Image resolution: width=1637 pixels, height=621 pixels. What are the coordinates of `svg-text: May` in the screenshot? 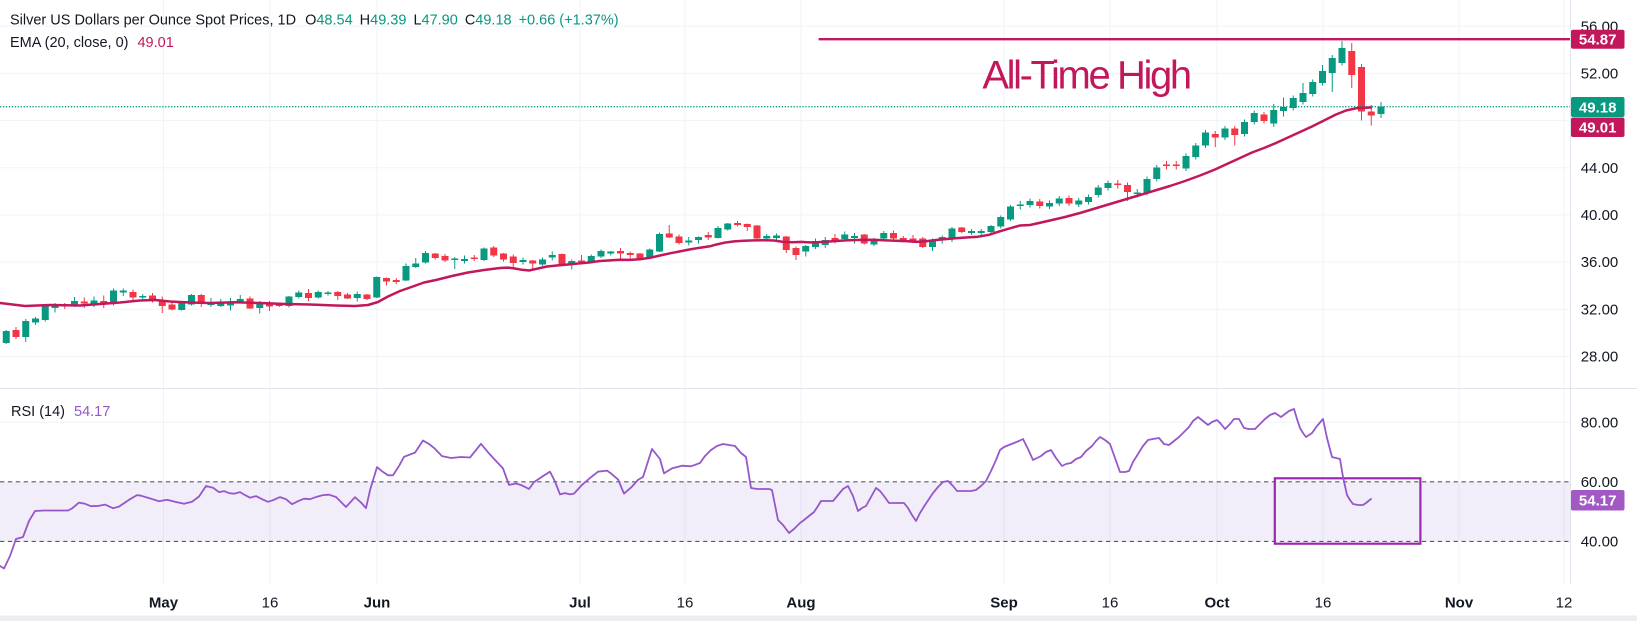 It's located at (164, 603).